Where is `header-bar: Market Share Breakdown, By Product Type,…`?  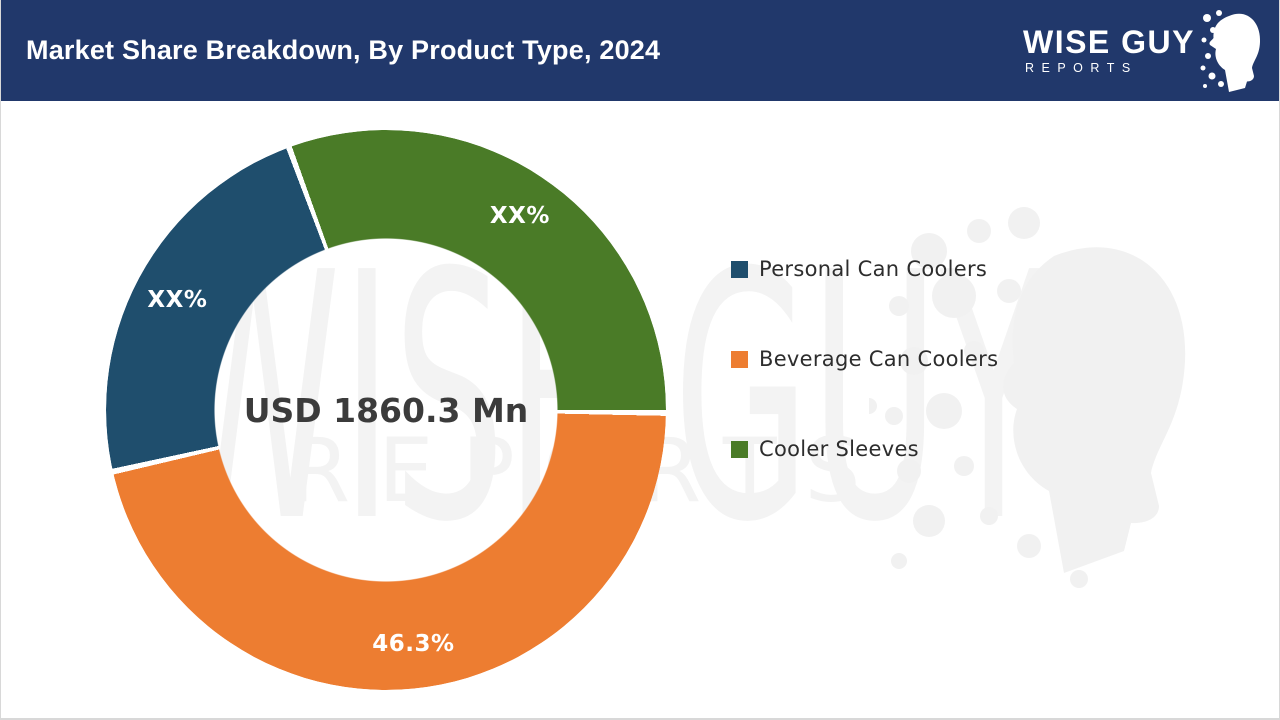 header-bar: Market Share Breakdown, By Product Type,… is located at coordinates (640, 50).